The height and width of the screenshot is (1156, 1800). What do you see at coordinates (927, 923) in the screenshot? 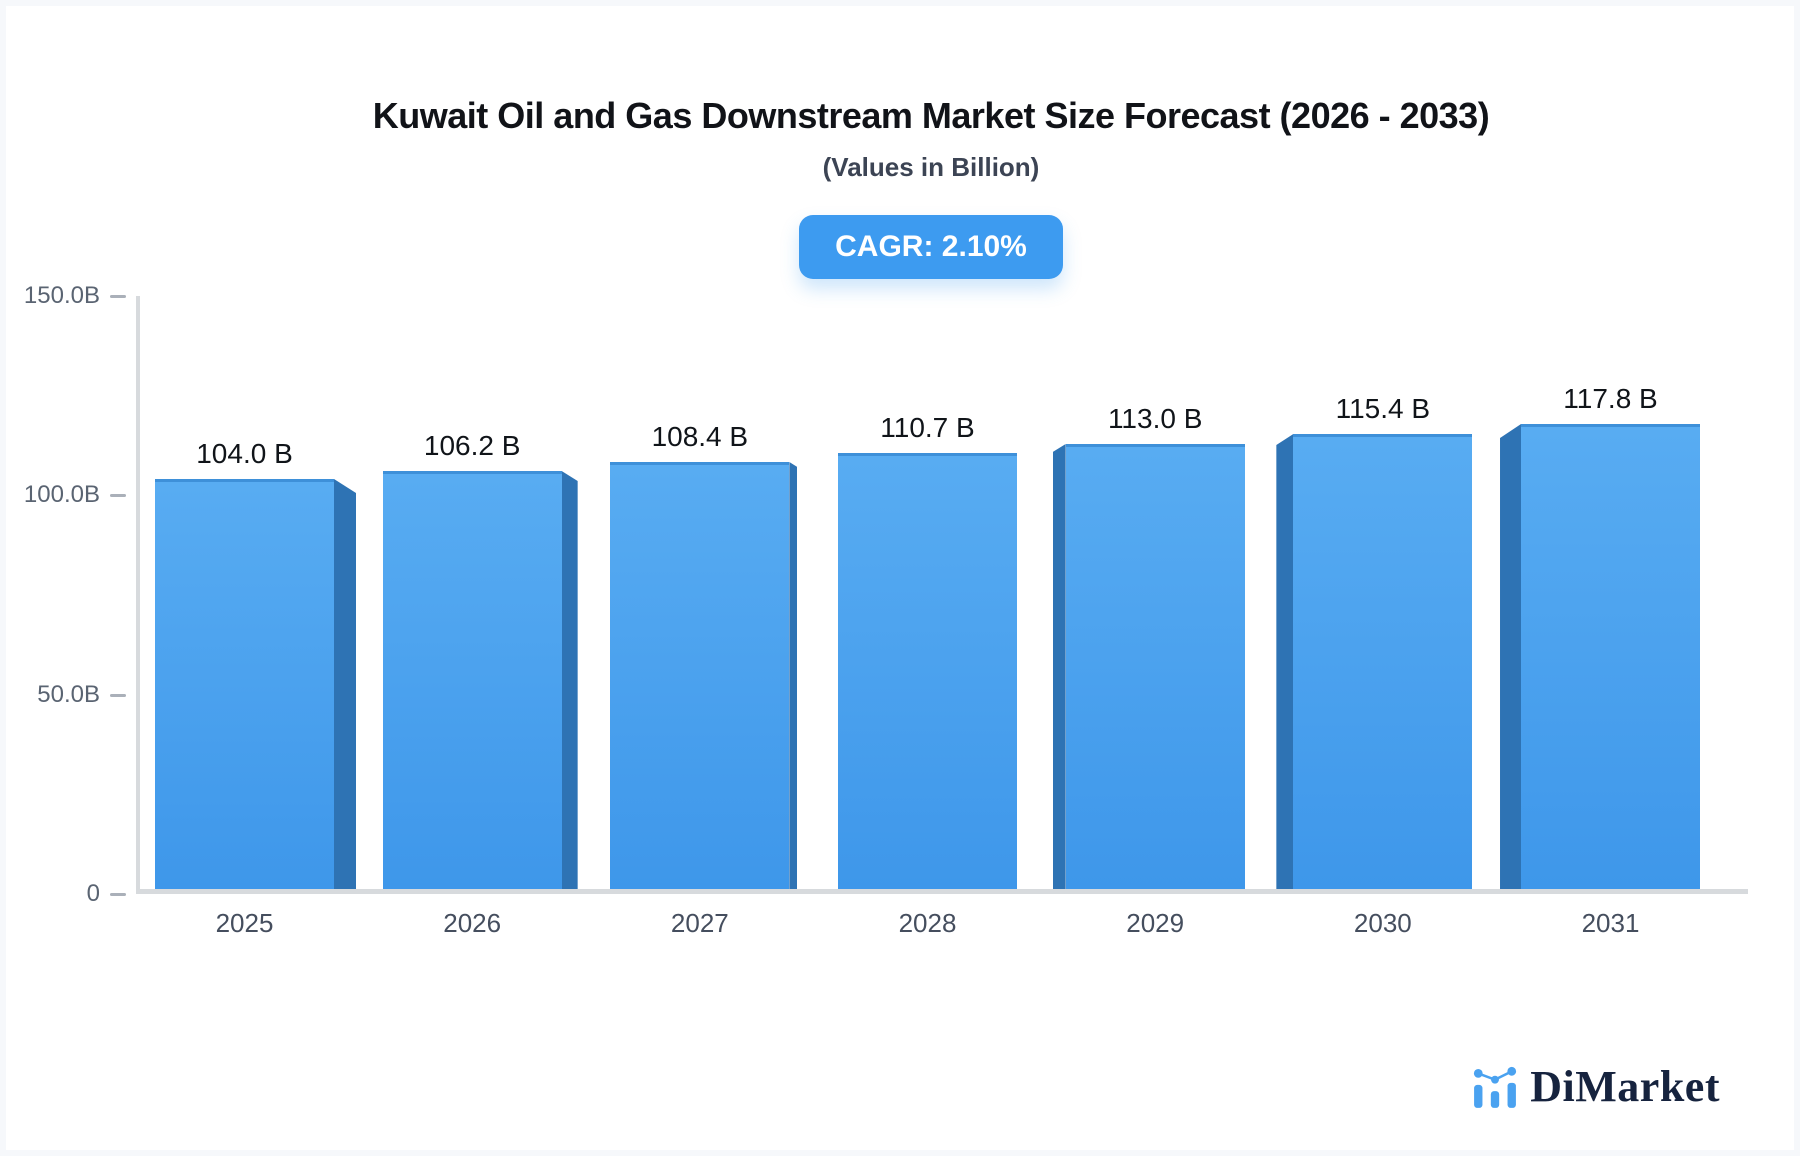
I see `x-axis-label-2028: 2028` at bounding box center [927, 923].